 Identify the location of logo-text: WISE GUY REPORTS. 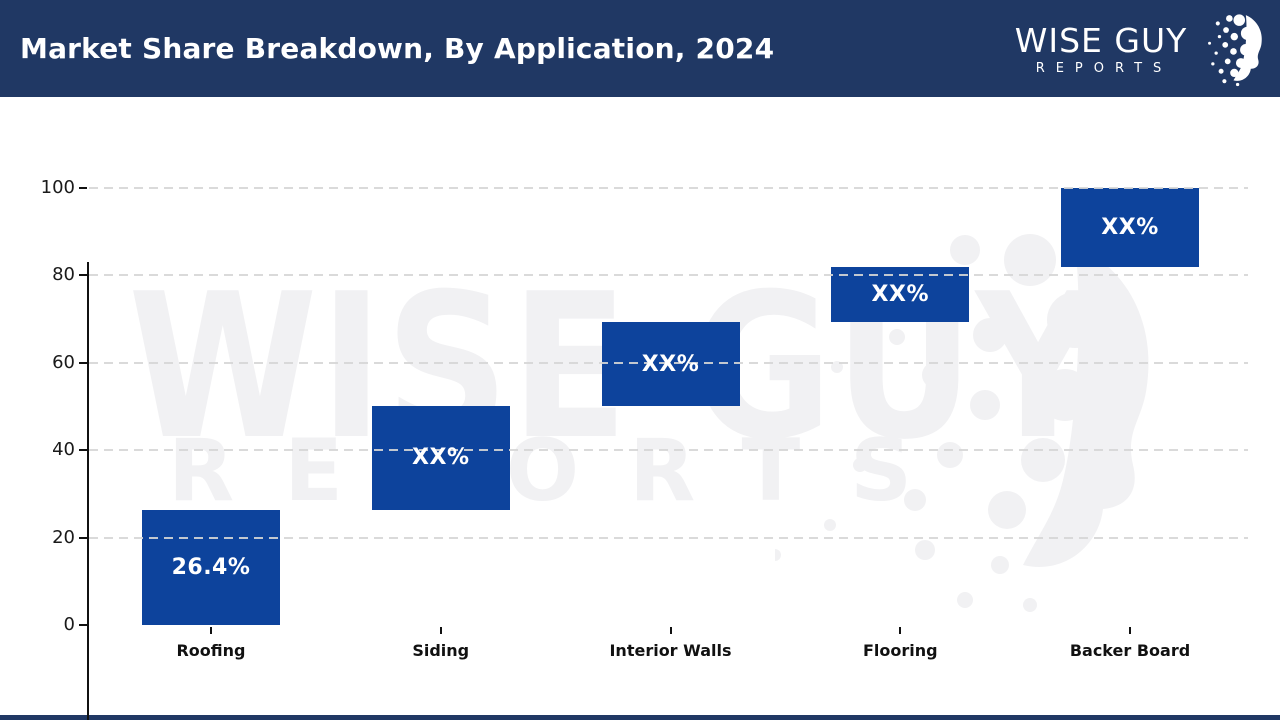
(1101, 49).